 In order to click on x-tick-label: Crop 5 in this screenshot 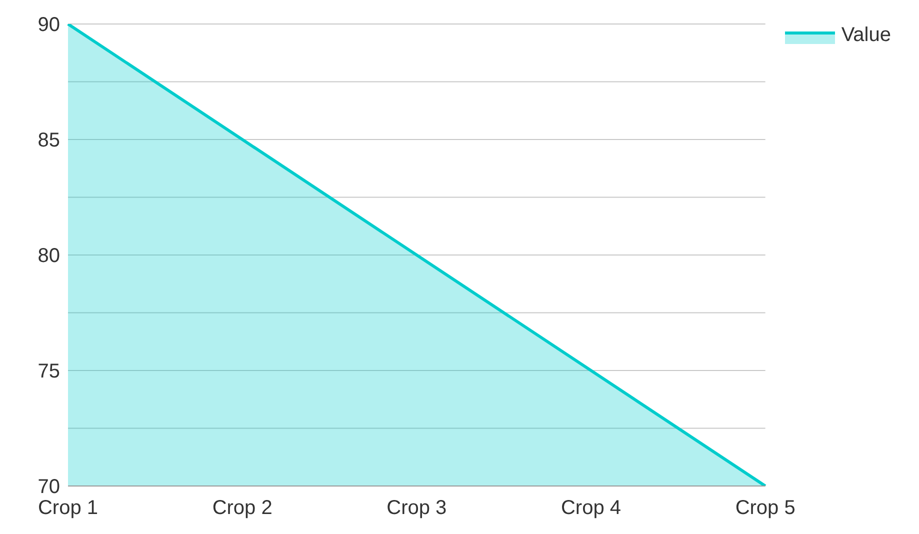, I will do `click(765, 508)`.